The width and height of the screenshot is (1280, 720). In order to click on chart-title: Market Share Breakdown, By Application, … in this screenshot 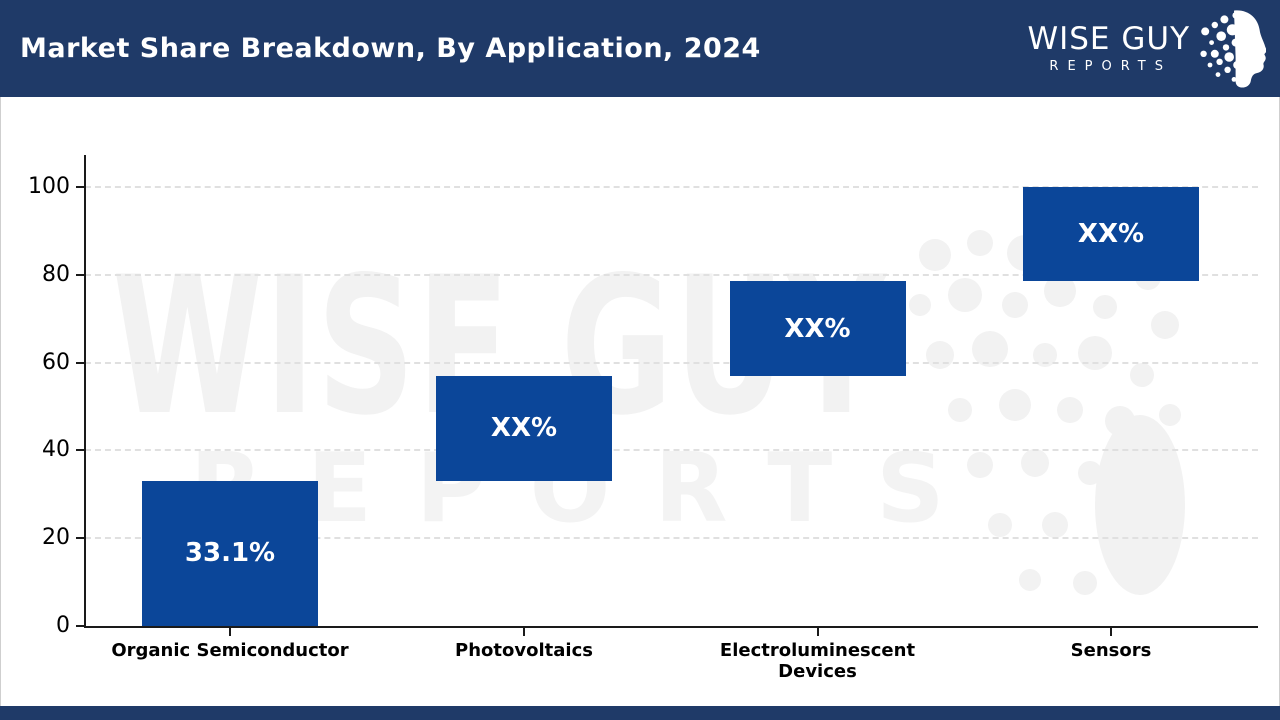, I will do `click(390, 48)`.